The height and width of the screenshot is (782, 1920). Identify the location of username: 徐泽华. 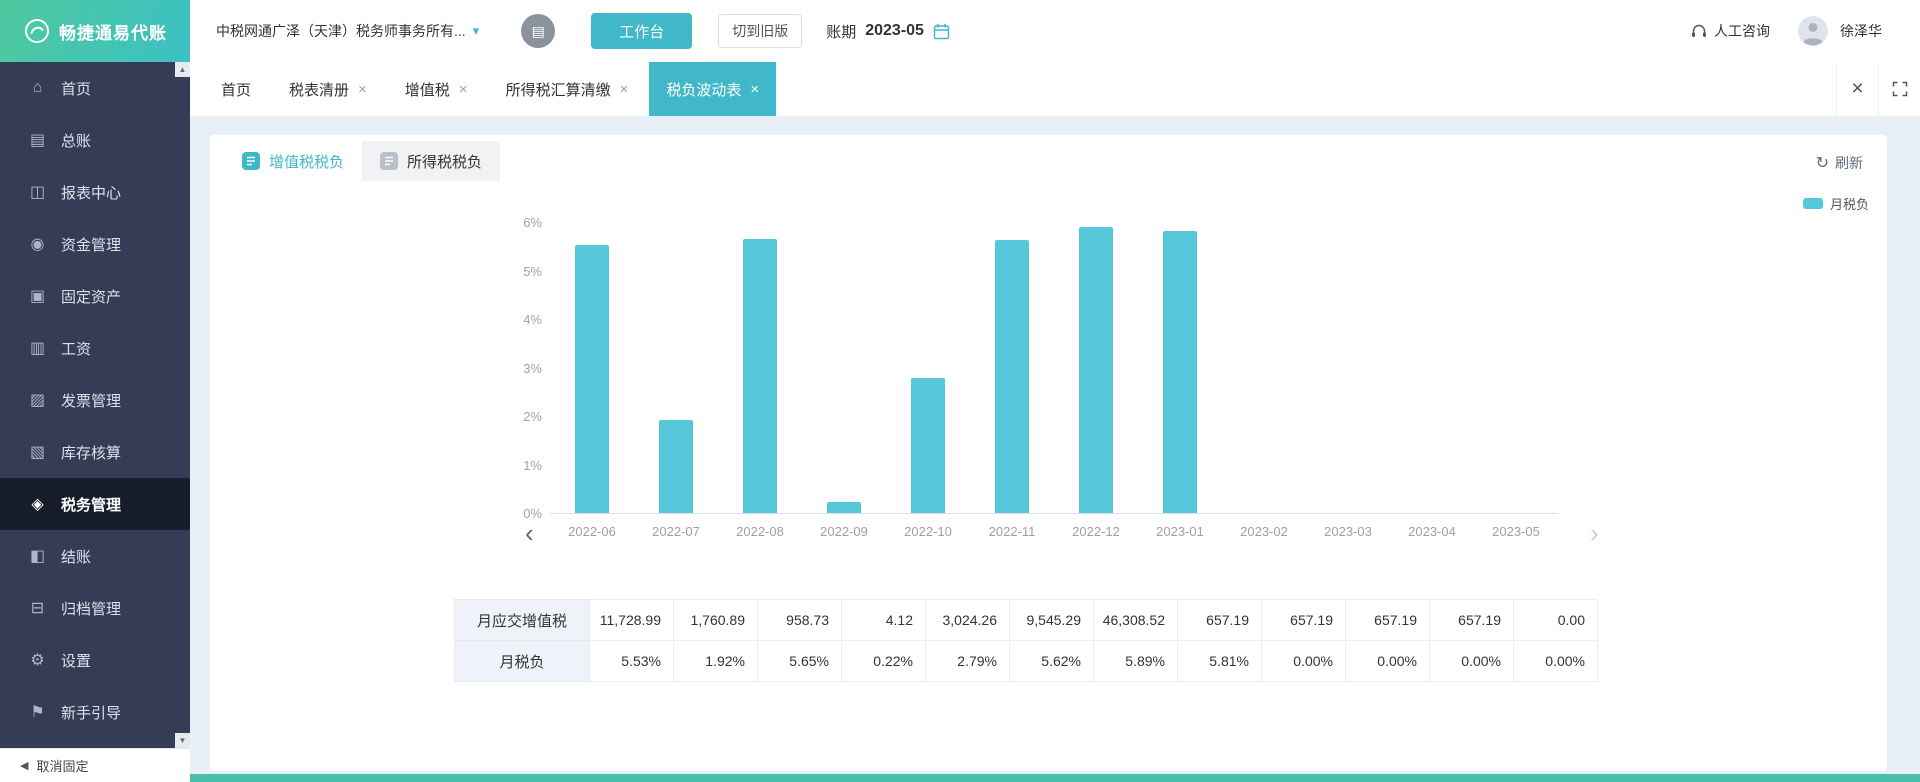
(1861, 31).